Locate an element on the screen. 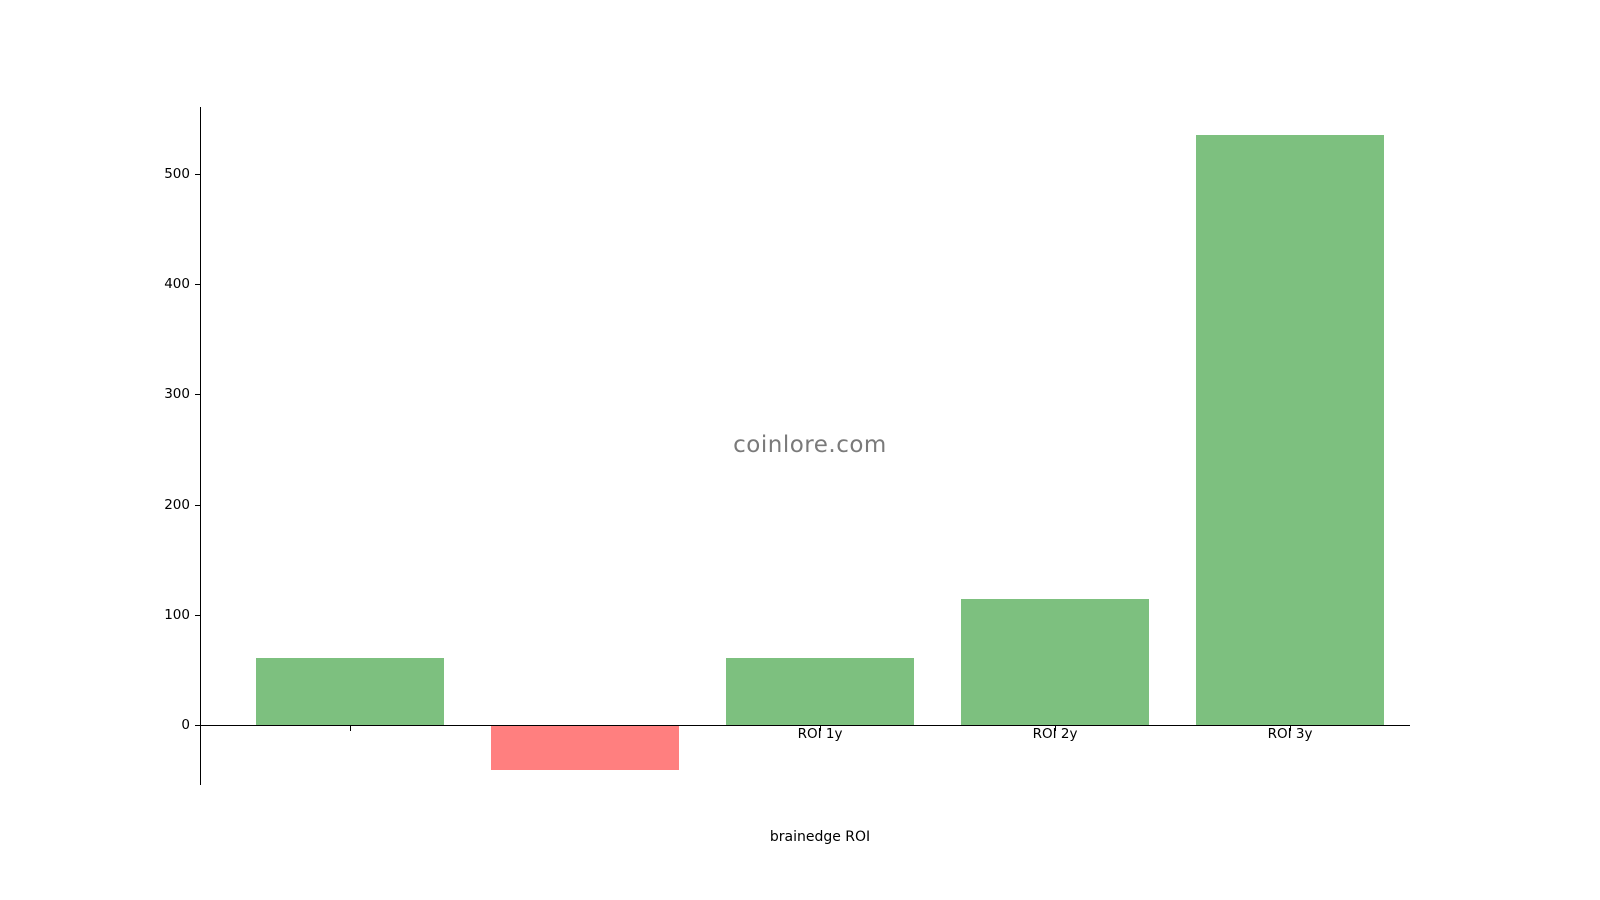 The width and height of the screenshot is (1600, 900). bar-roi-3y is located at coordinates (1290, 430).